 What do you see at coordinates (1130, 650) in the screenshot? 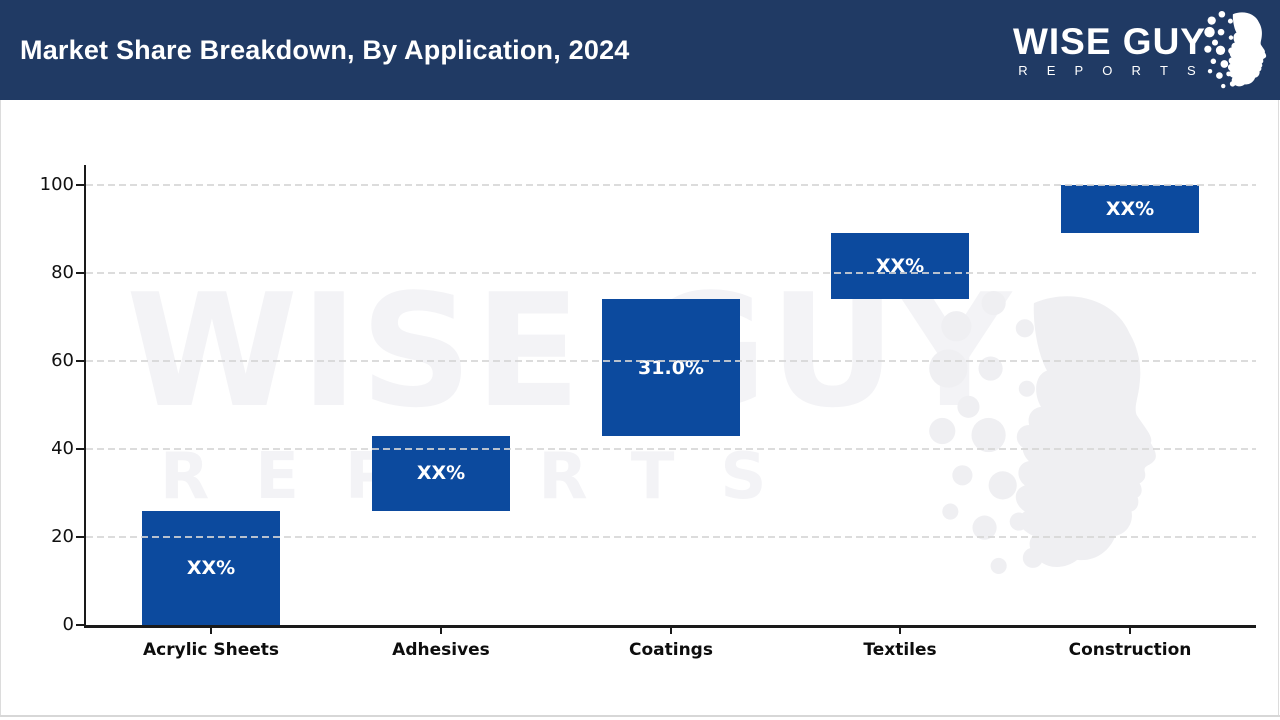
I see `x-axis-label-construction: Construction` at bounding box center [1130, 650].